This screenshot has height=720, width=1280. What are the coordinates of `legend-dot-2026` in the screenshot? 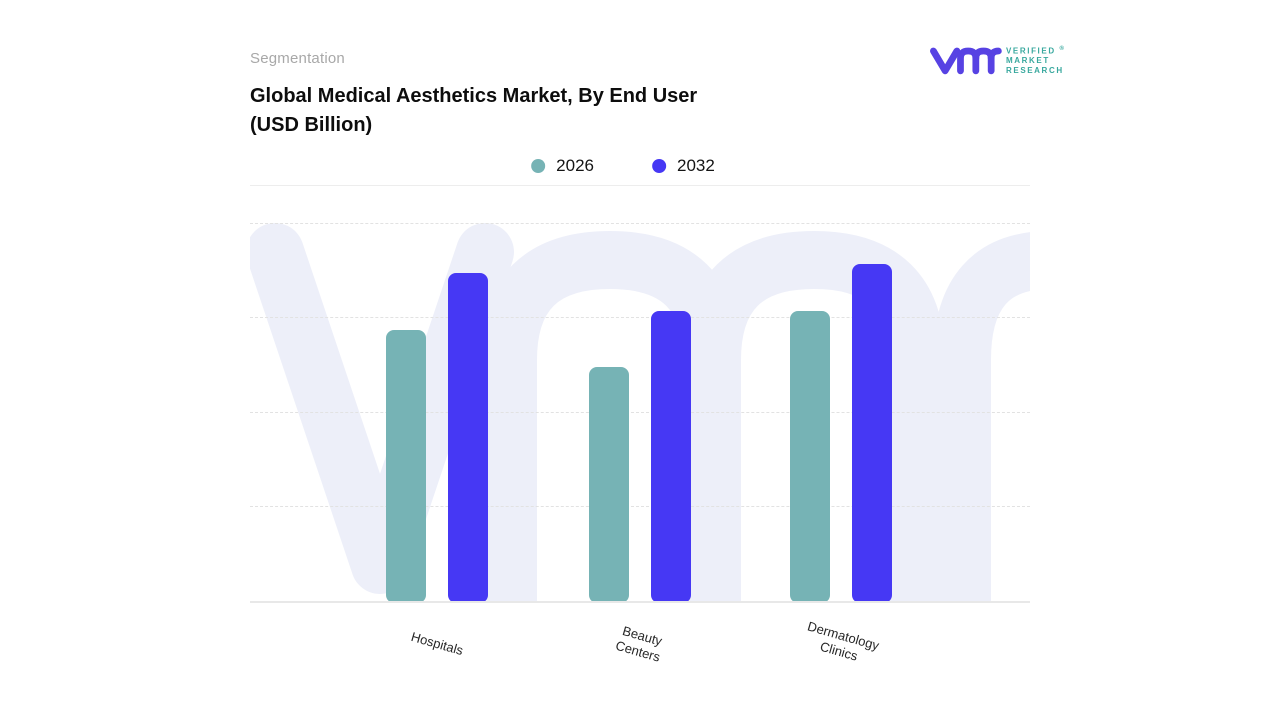 It's located at (538, 166).